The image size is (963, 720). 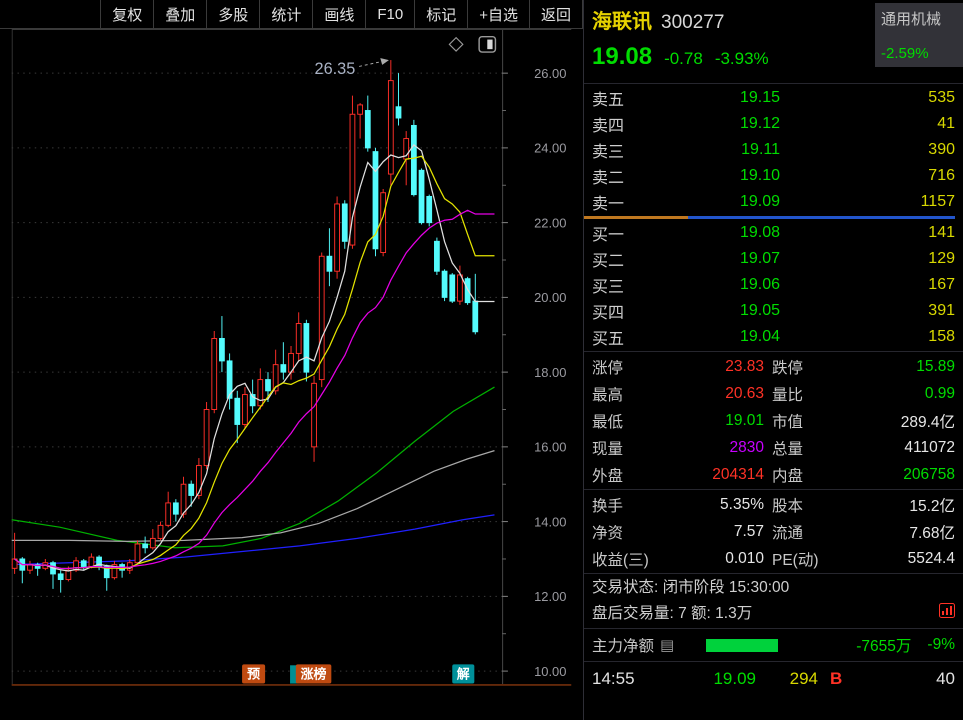 I want to click on y-axis-label: 18.00, so click(x=550, y=372).